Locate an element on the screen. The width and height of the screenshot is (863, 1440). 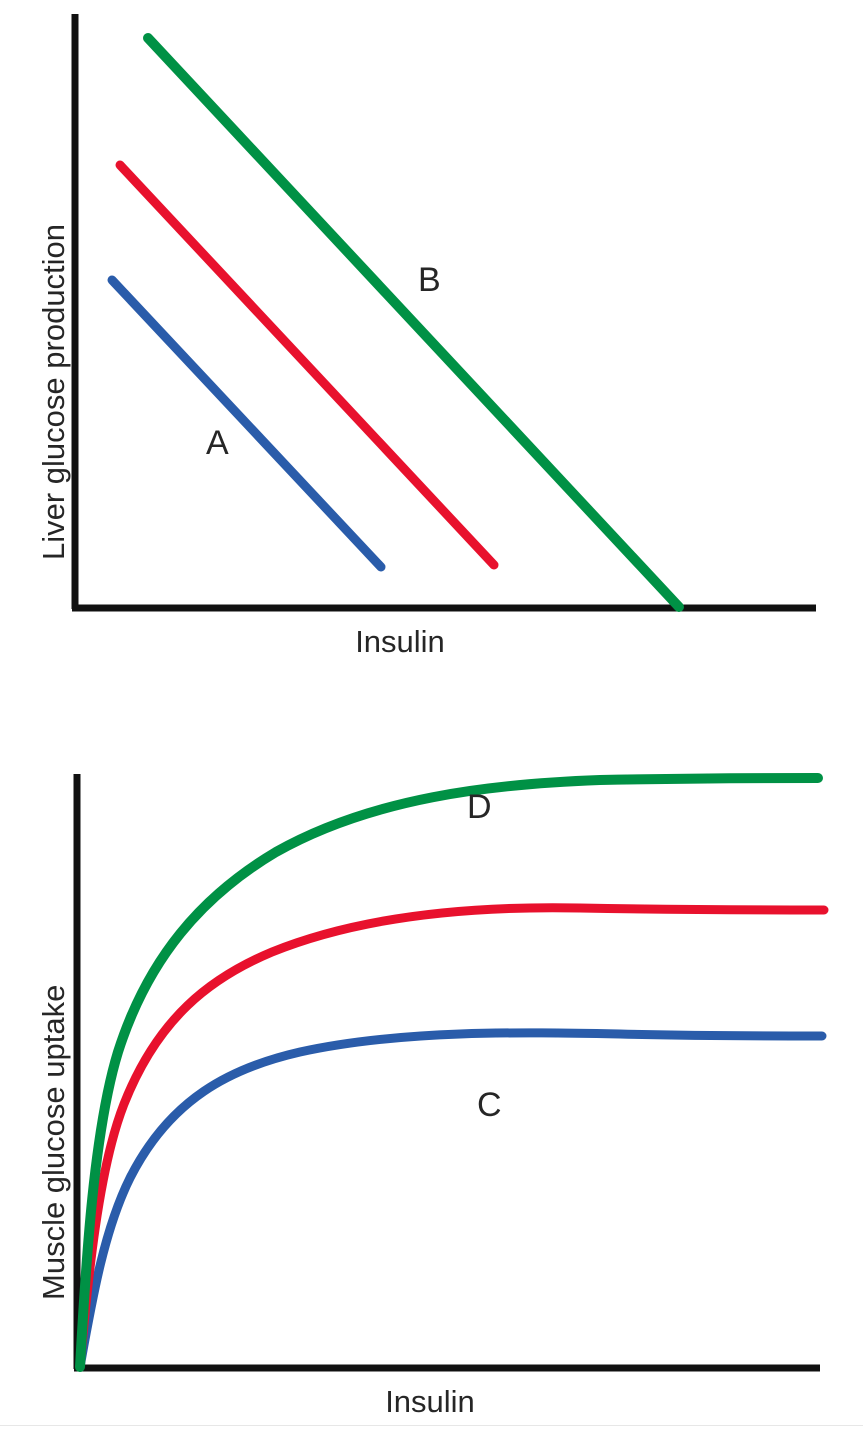
x-axis-label-insulin-top: Insulin is located at coordinates (400, 641).